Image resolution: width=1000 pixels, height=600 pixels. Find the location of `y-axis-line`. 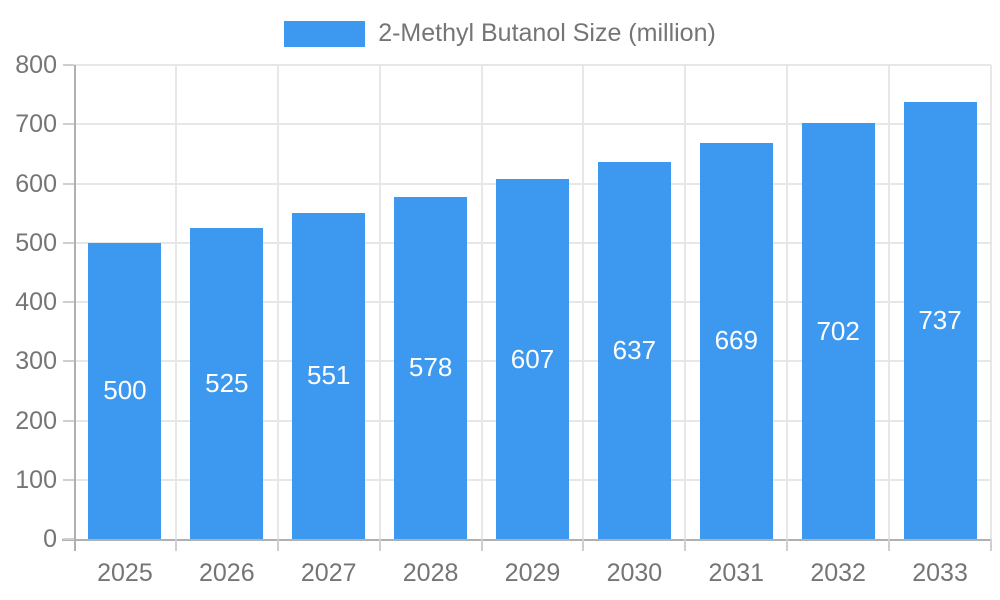

y-axis-line is located at coordinates (75, 308).